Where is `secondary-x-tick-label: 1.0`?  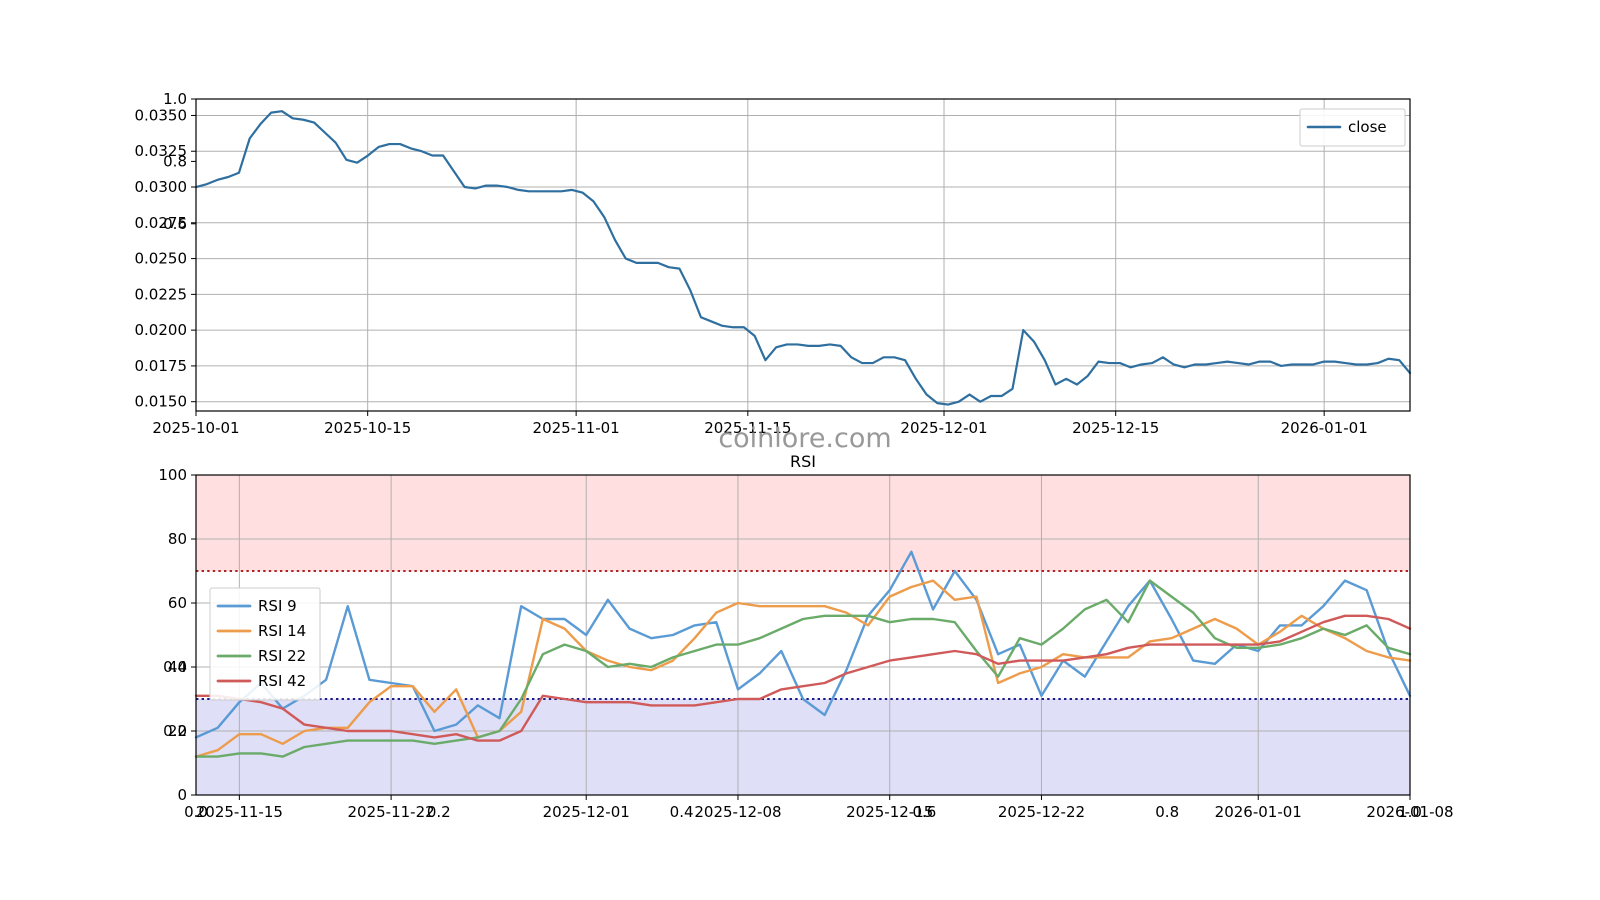
secondary-x-tick-label: 1.0 is located at coordinates (1410, 812).